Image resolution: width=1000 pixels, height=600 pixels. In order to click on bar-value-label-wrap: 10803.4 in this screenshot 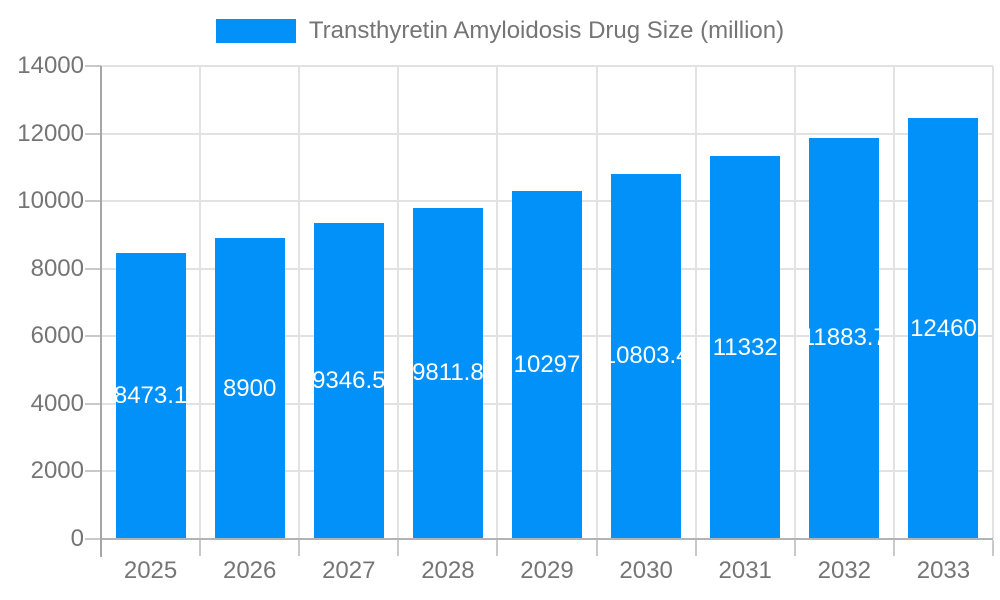, I will do `click(646, 356)`.